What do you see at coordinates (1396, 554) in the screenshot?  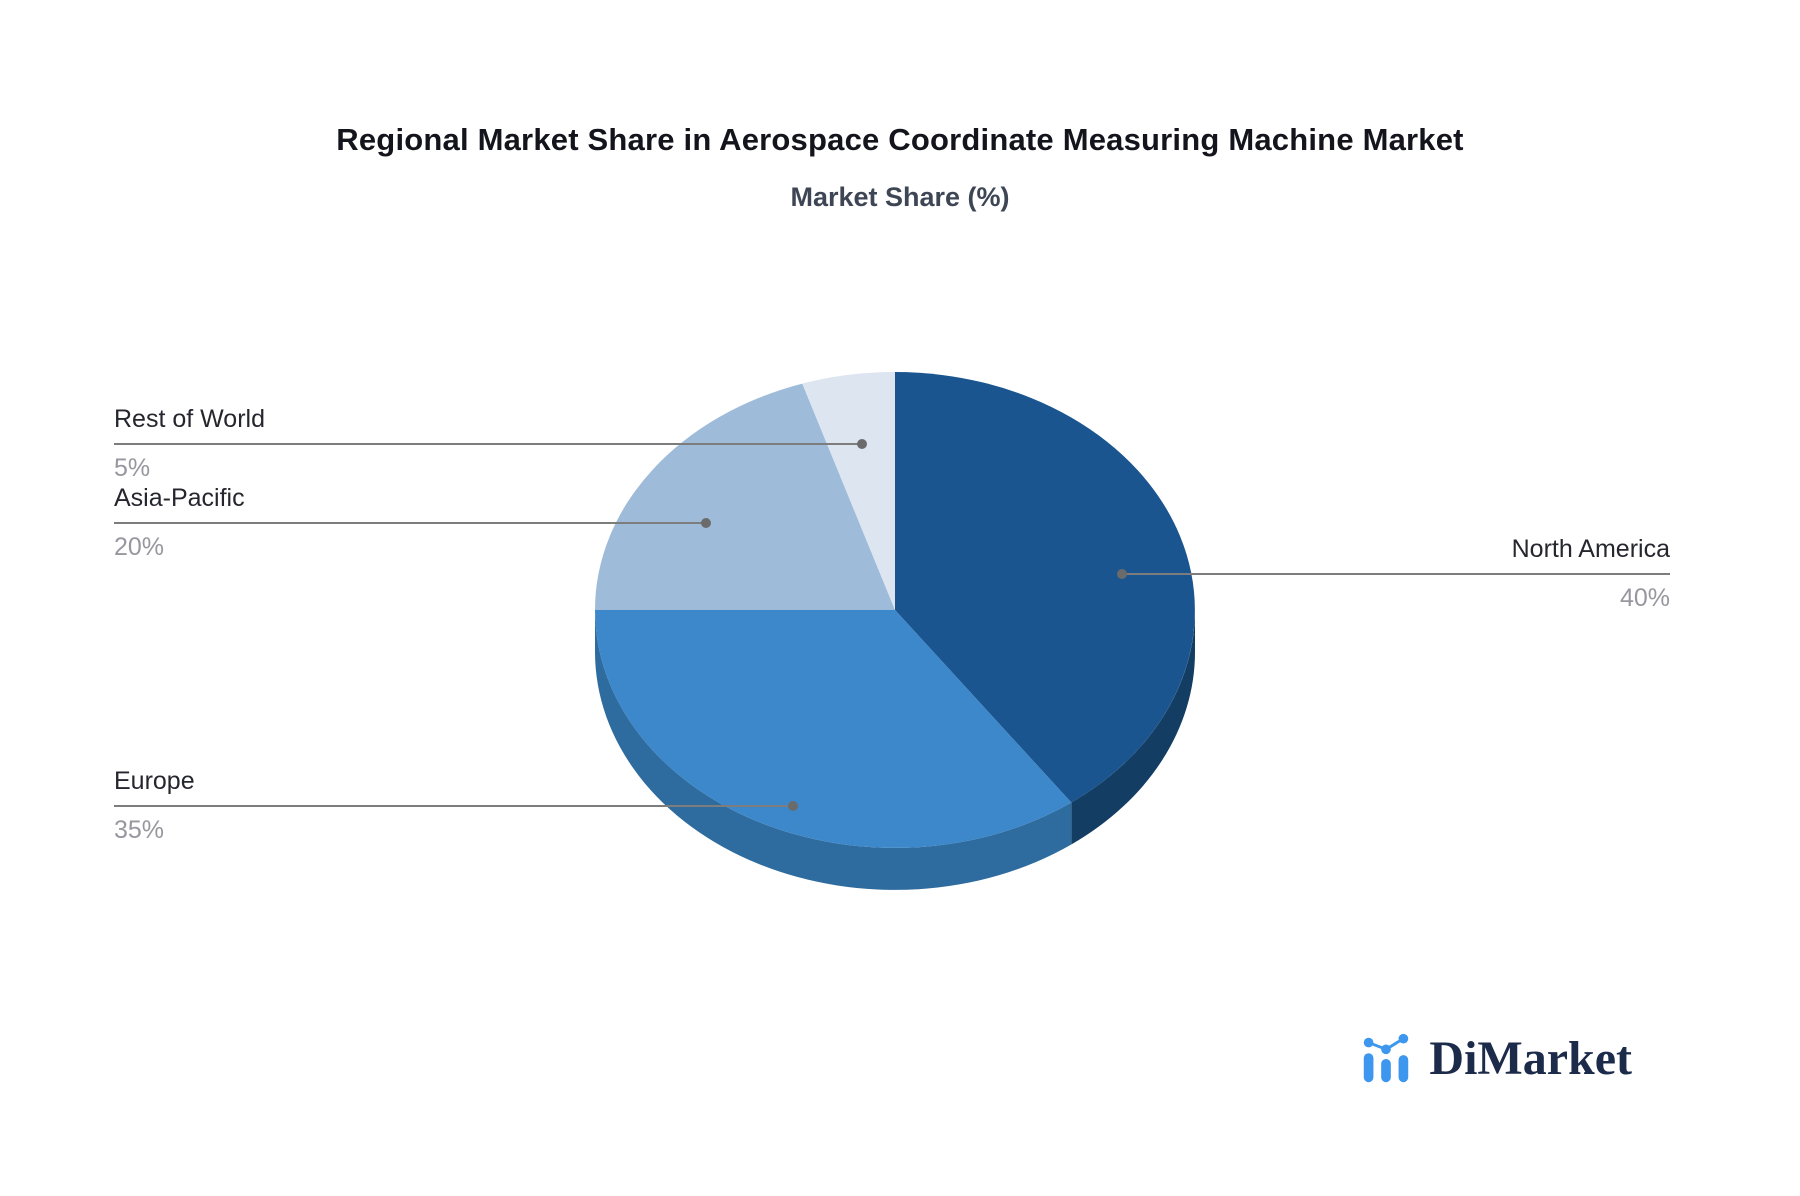 I see `slice-label: North America` at bounding box center [1396, 554].